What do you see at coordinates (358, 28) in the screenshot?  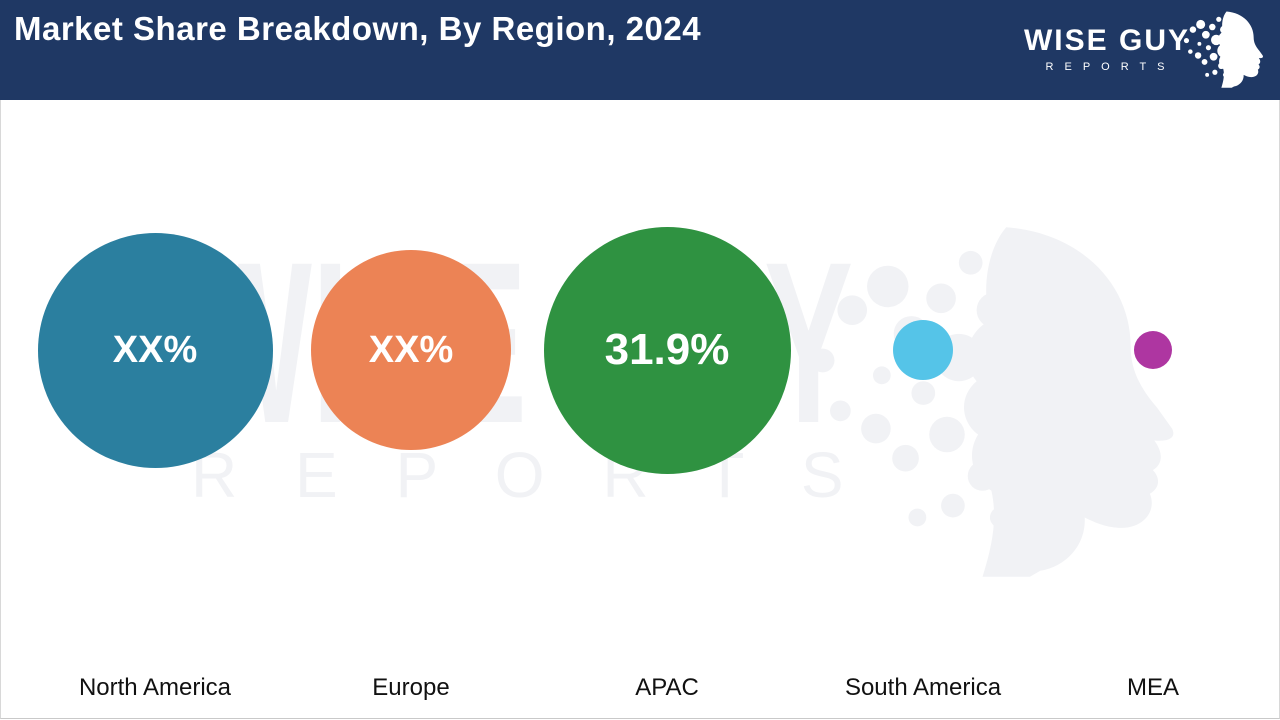 I see `page-title: Market Share Breakdown, By Region, 2024` at bounding box center [358, 28].